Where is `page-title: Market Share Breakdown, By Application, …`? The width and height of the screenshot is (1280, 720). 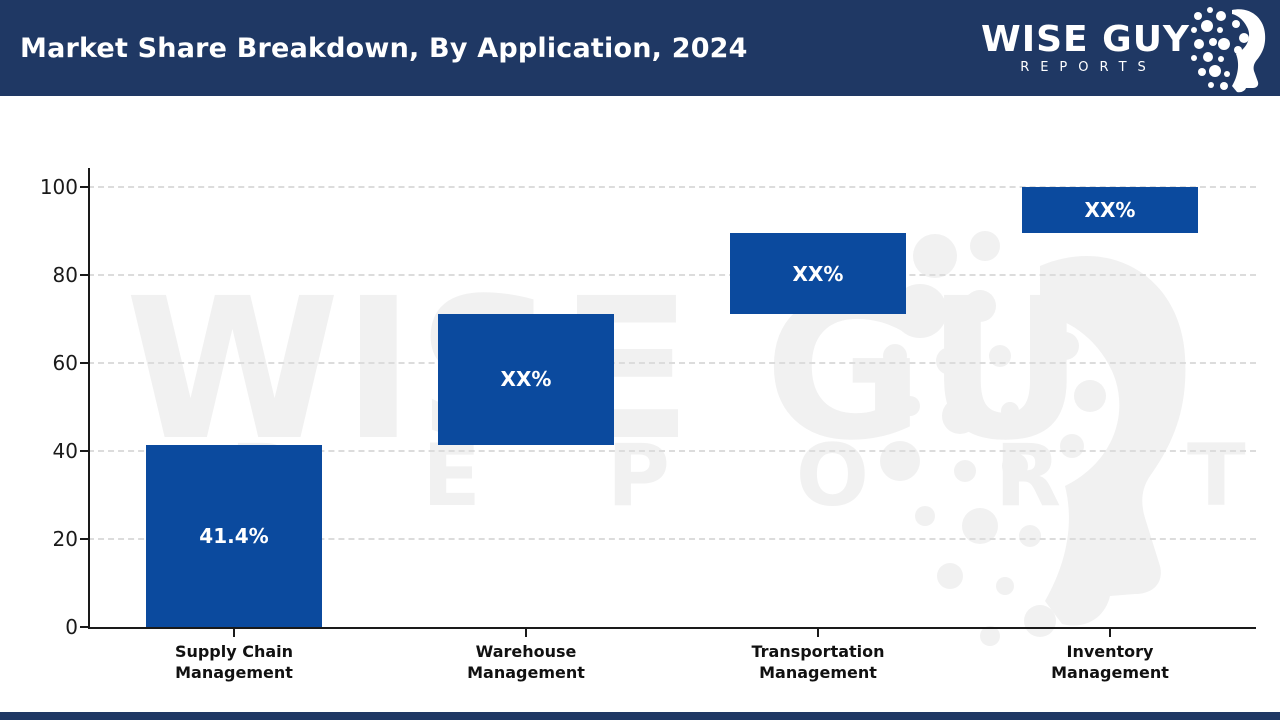 page-title: Market Share Breakdown, By Application, … is located at coordinates (384, 48).